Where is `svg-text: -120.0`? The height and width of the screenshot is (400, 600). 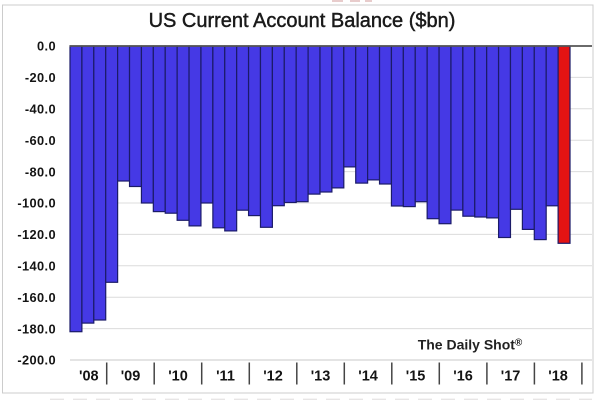
svg-text: -120.0 is located at coordinates (36, 234).